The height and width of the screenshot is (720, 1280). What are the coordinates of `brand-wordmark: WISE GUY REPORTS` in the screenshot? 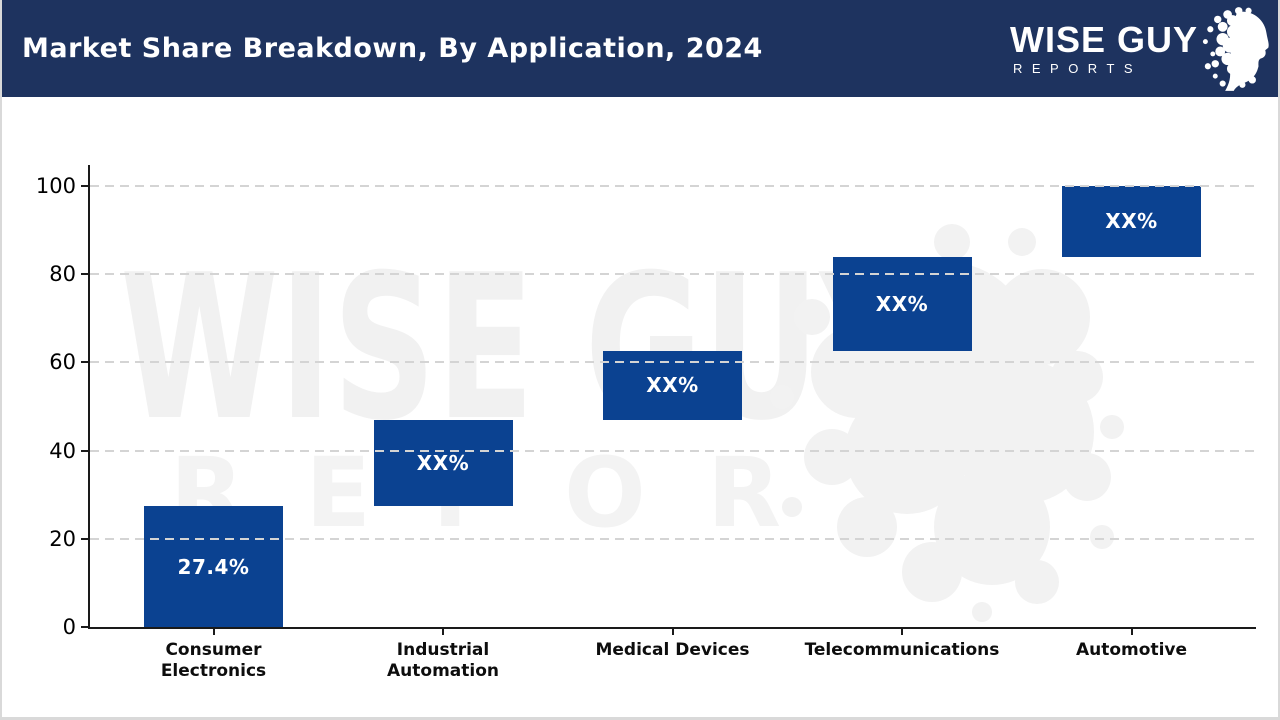 It's located at (1103, 47).